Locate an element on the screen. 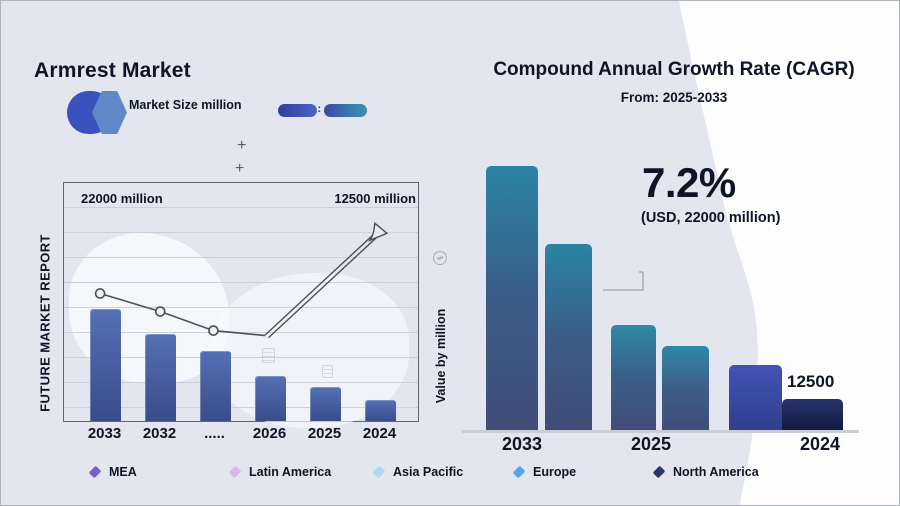 The height and width of the screenshot is (506, 900). legend-label: Latin America is located at coordinates (290, 472).